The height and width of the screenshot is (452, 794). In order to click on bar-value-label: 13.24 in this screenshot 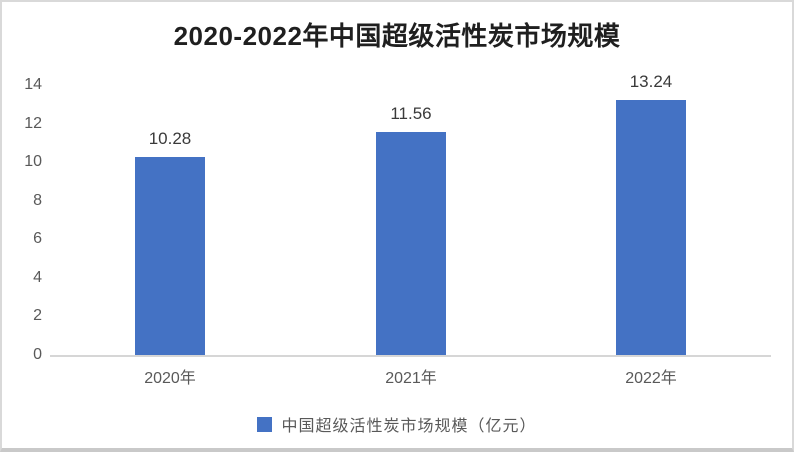, I will do `click(651, 81)`.